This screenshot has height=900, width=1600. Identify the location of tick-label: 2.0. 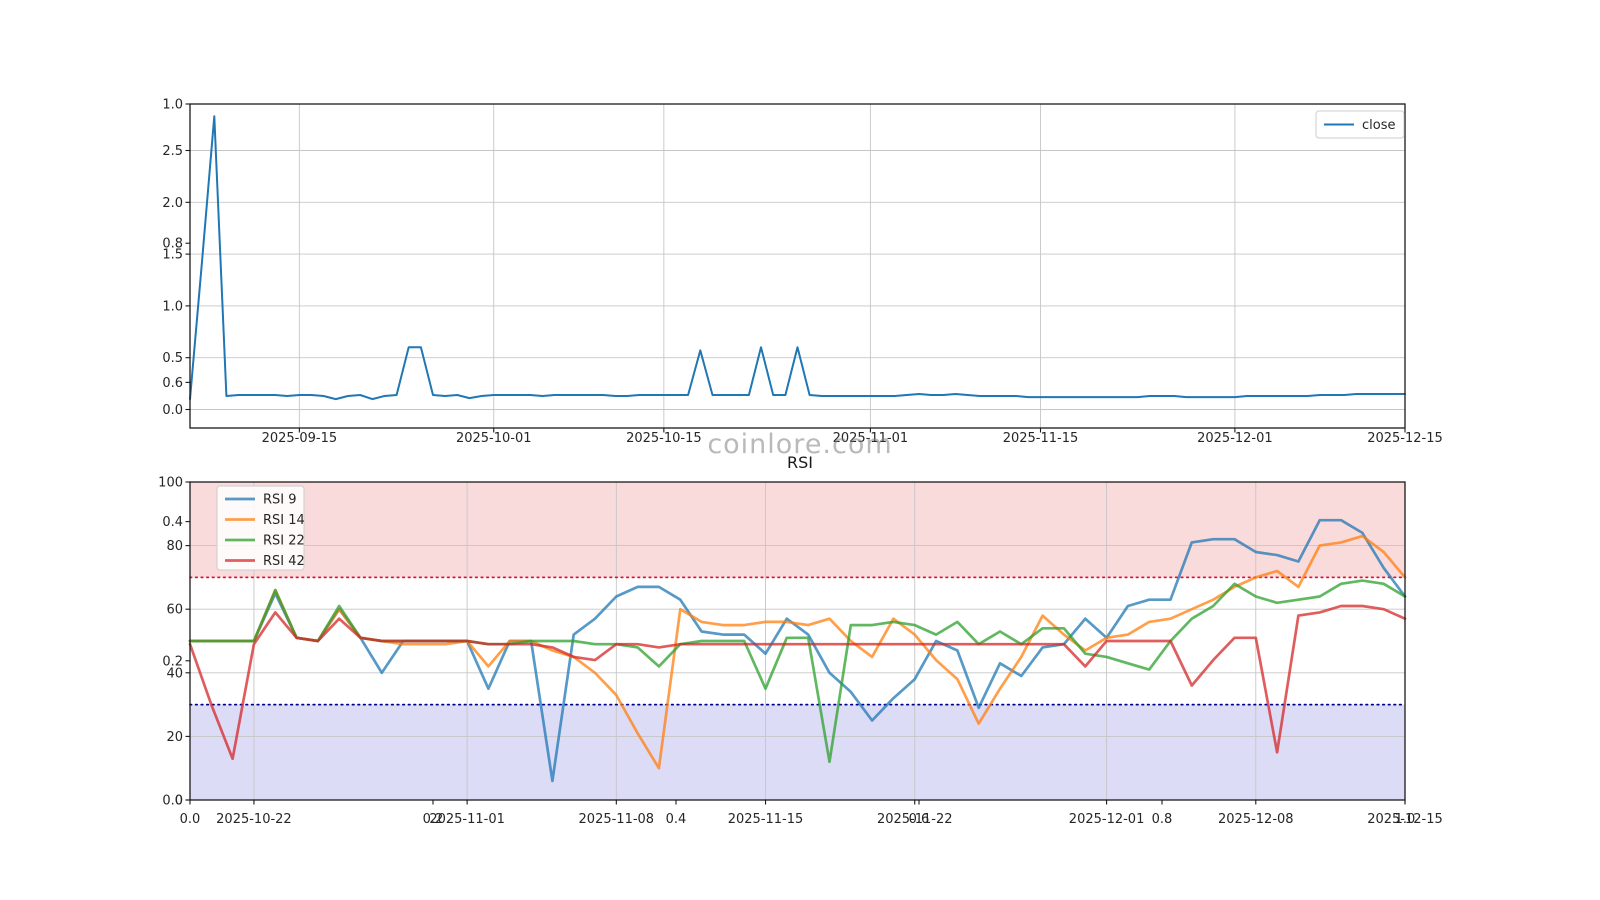
(172, 203).